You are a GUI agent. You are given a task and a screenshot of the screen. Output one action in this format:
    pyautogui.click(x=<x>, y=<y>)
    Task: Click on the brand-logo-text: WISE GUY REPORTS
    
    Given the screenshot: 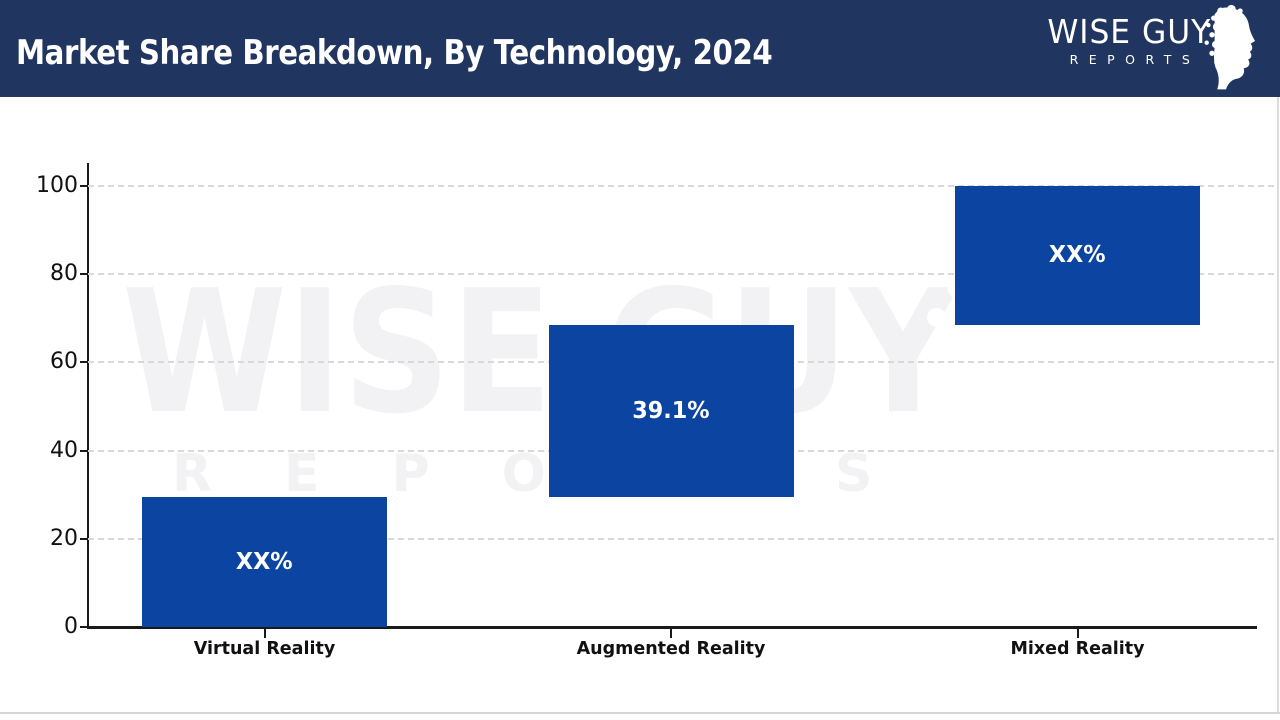 What is the action you would take?
    pyautogui.click(x=1129, y=39)
    